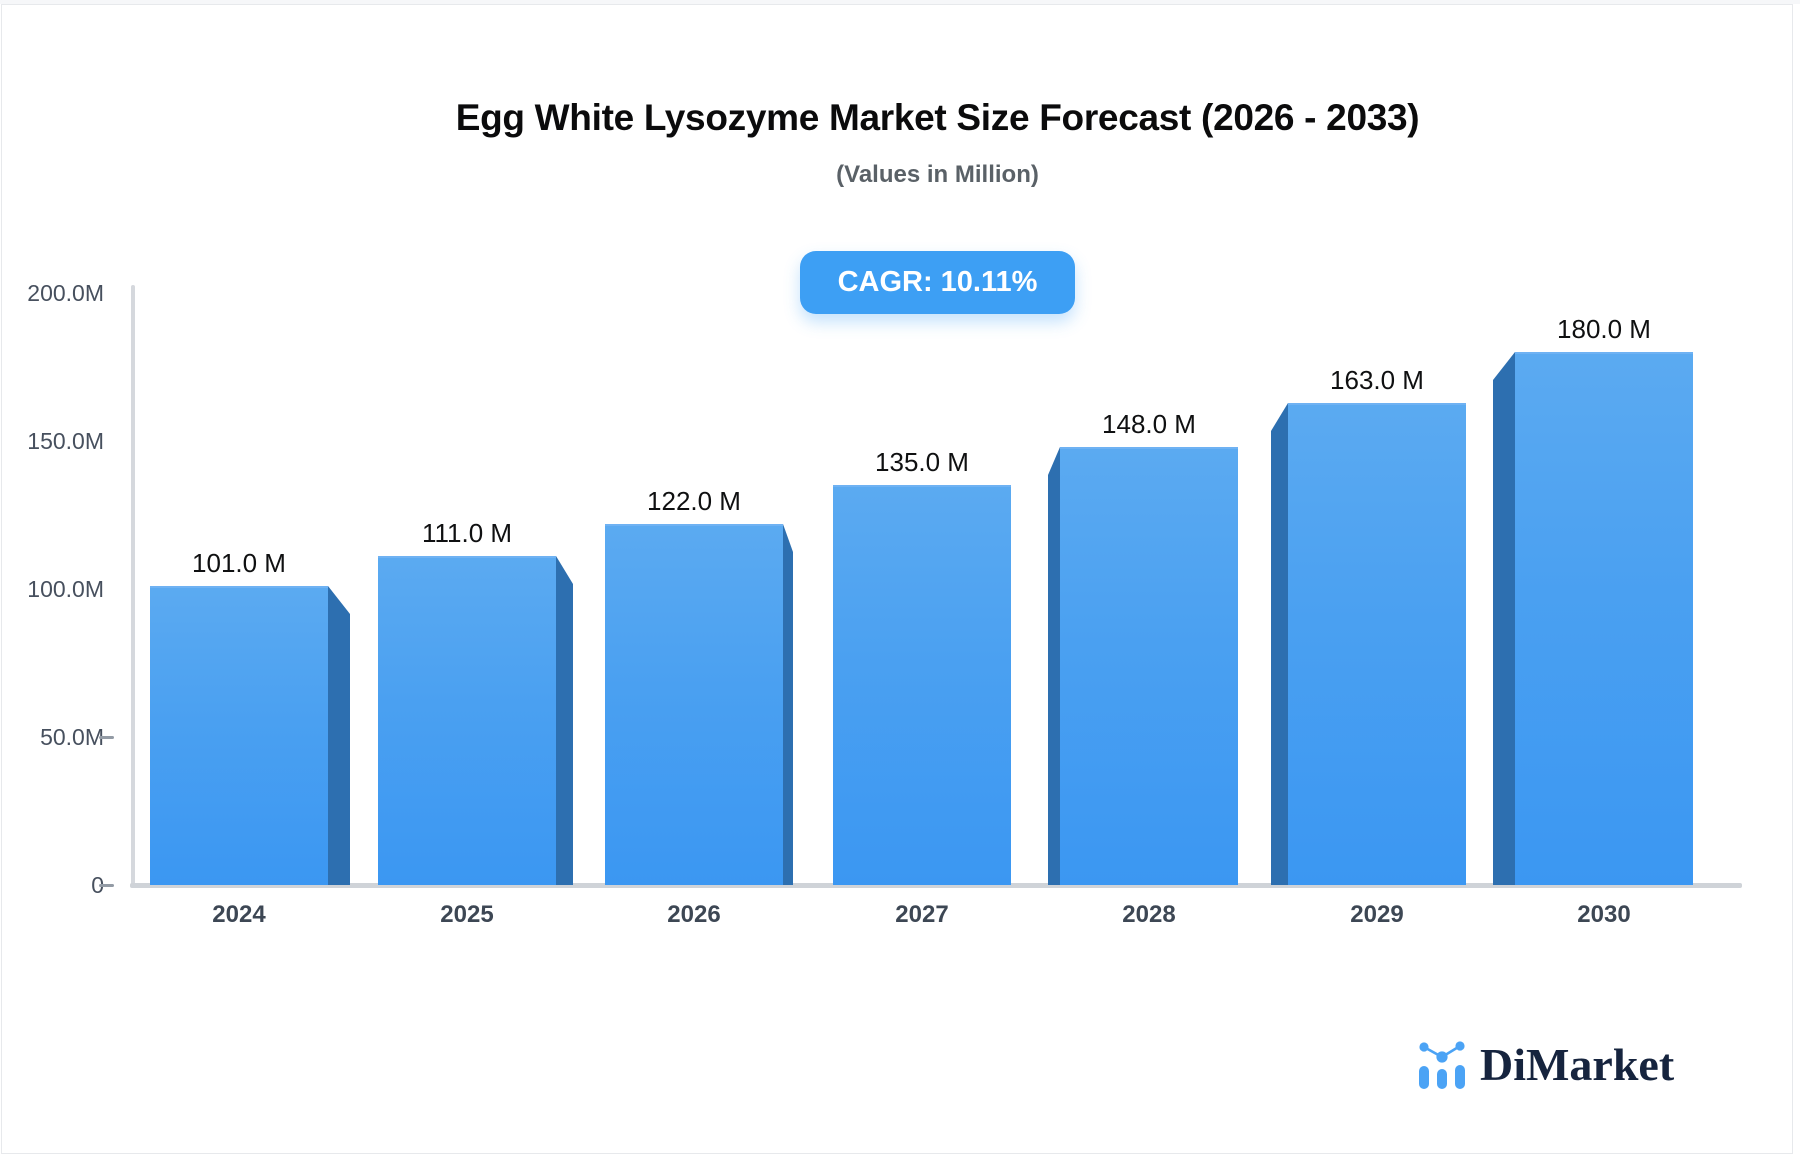  What do you see at coordinates (936, 885) in the screenshot?
I see `x-axis-line` at bounding box center [936, 885].